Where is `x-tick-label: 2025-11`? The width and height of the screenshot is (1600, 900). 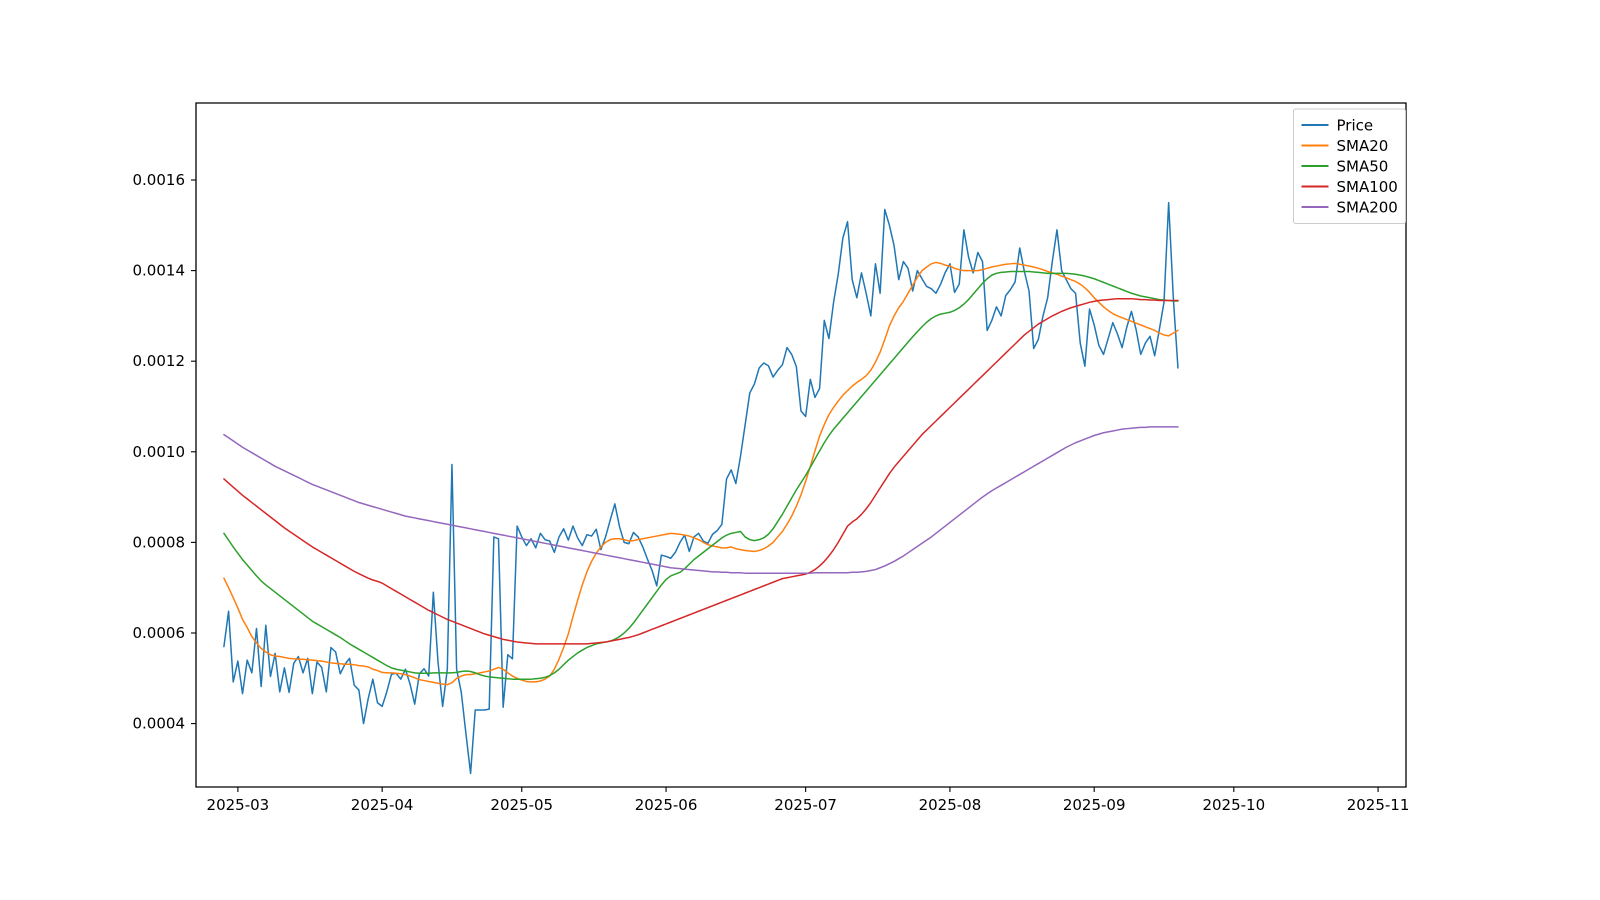
x-tick-label: 2025-11 is located at coordinates (1378, 805).